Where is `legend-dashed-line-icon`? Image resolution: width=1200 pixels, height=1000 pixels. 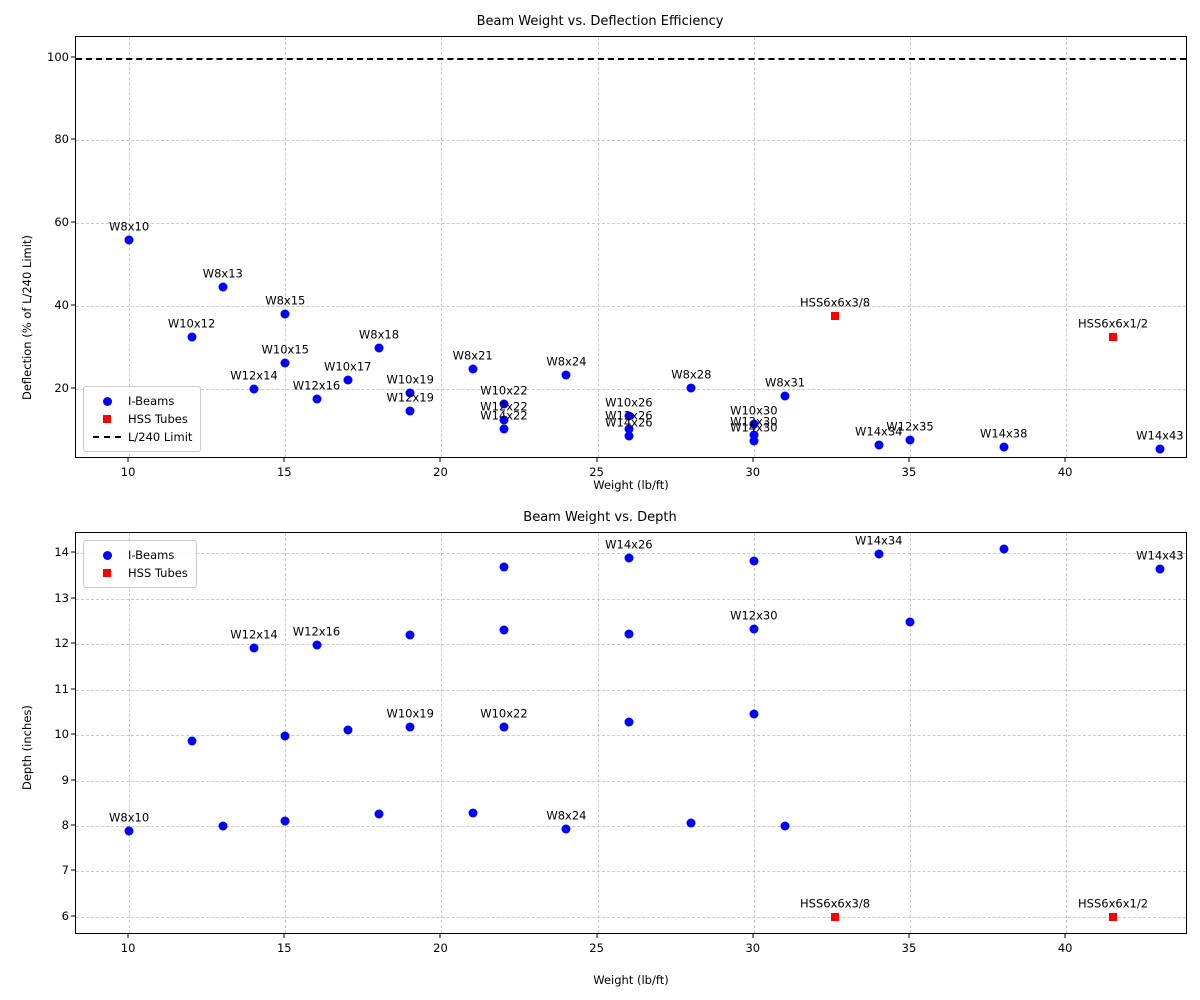
legend-dashed-line-icon is located at coordinates (107, 437).